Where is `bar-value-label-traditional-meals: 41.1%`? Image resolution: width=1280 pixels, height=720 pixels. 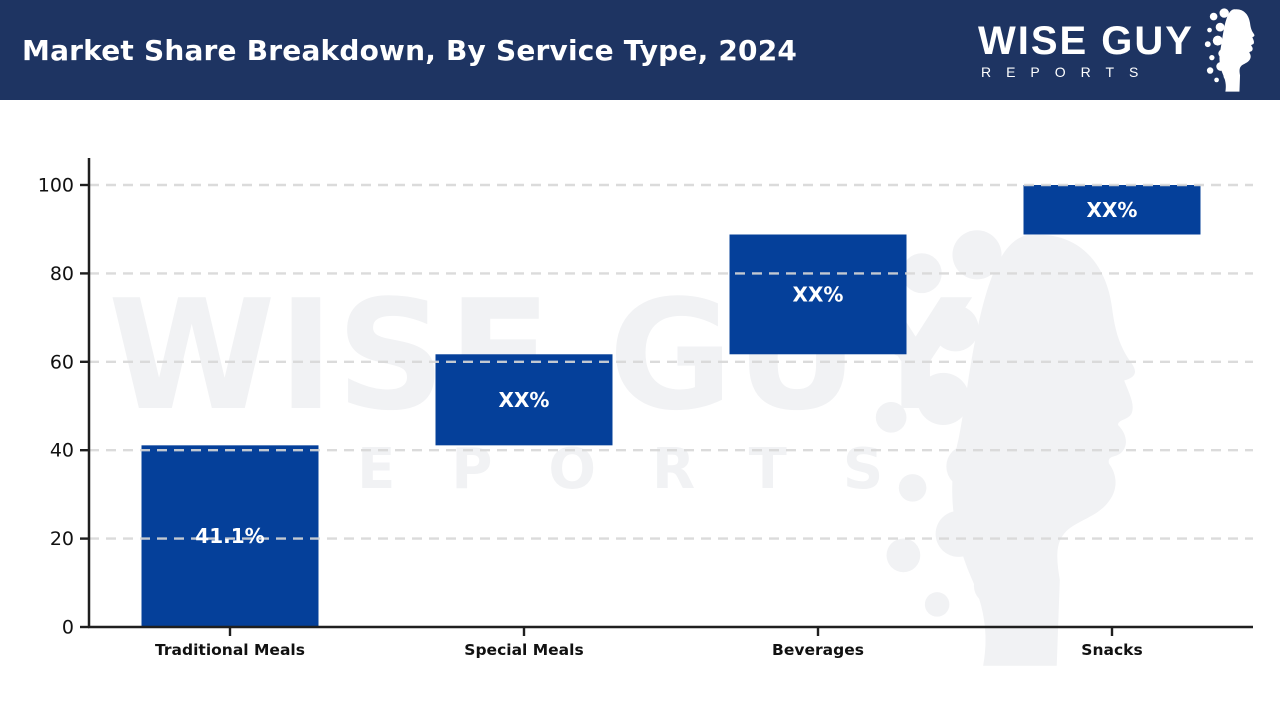
bar-value-label-traditional-meals: 41.1% is located at coordinates (229, 536).